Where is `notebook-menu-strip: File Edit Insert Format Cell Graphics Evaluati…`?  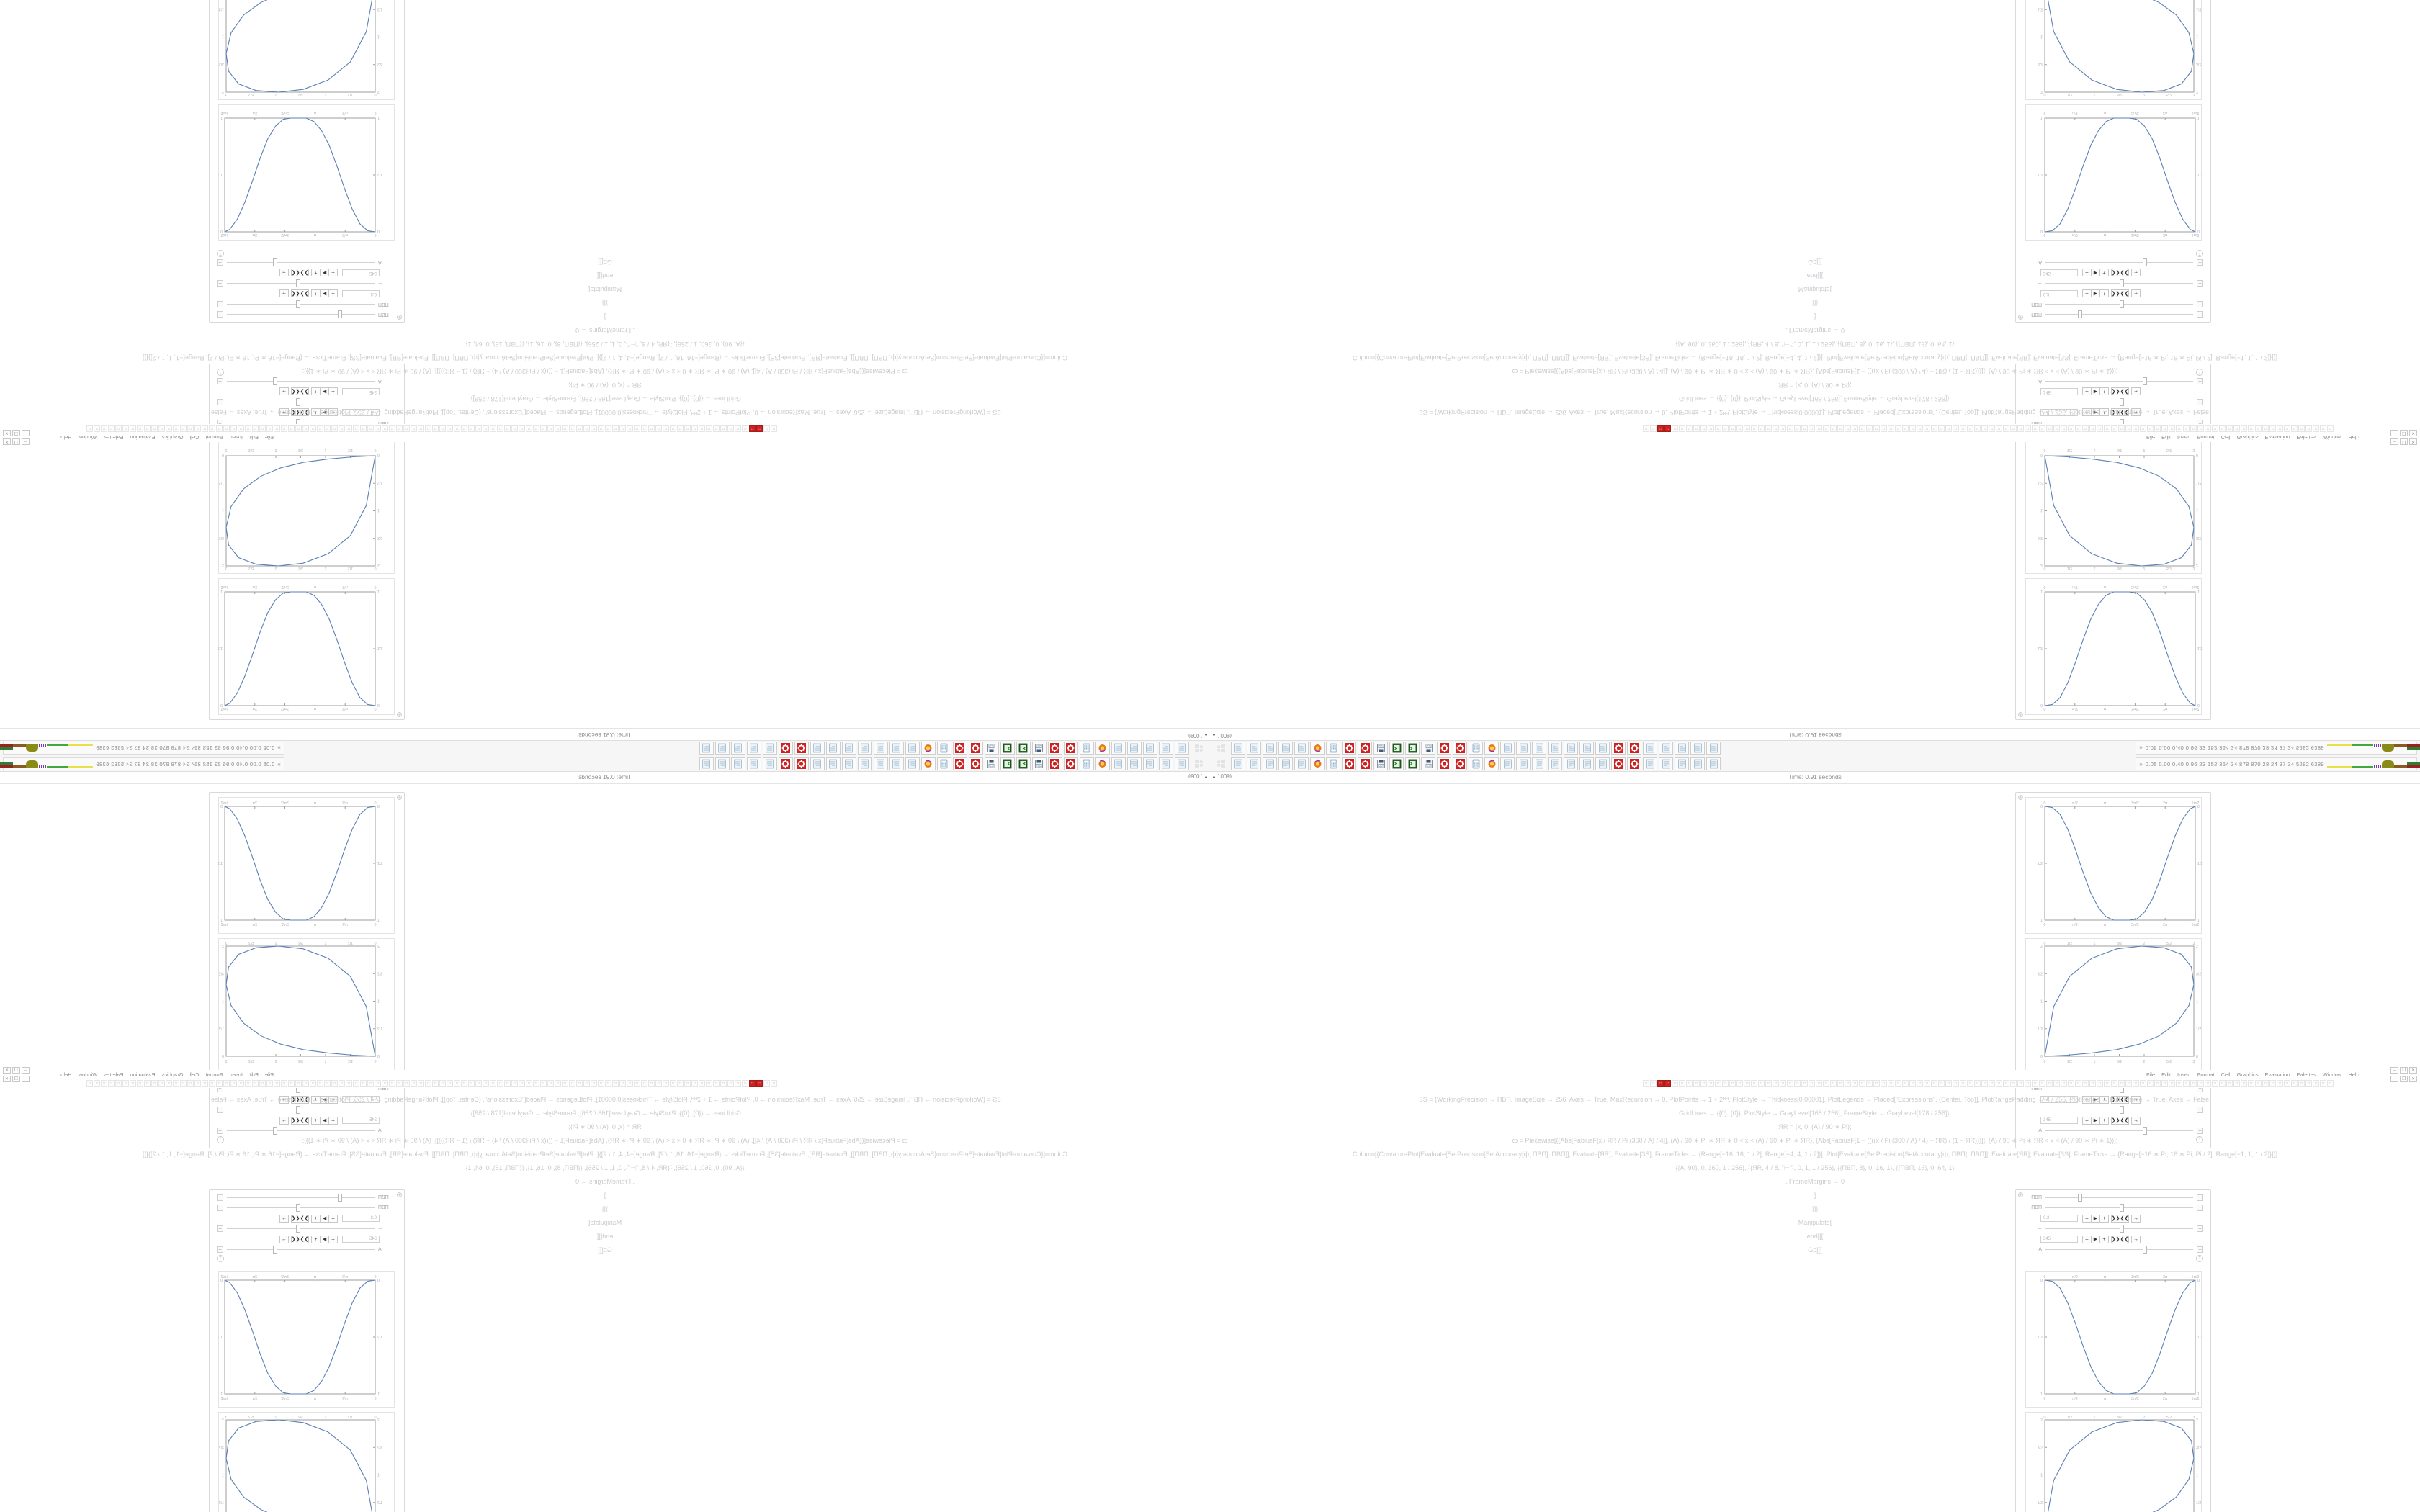 notebook-menu-strip: File Edit Insert Format Cell Graphics Evaluati… is located at coordinates (1815, 1079).